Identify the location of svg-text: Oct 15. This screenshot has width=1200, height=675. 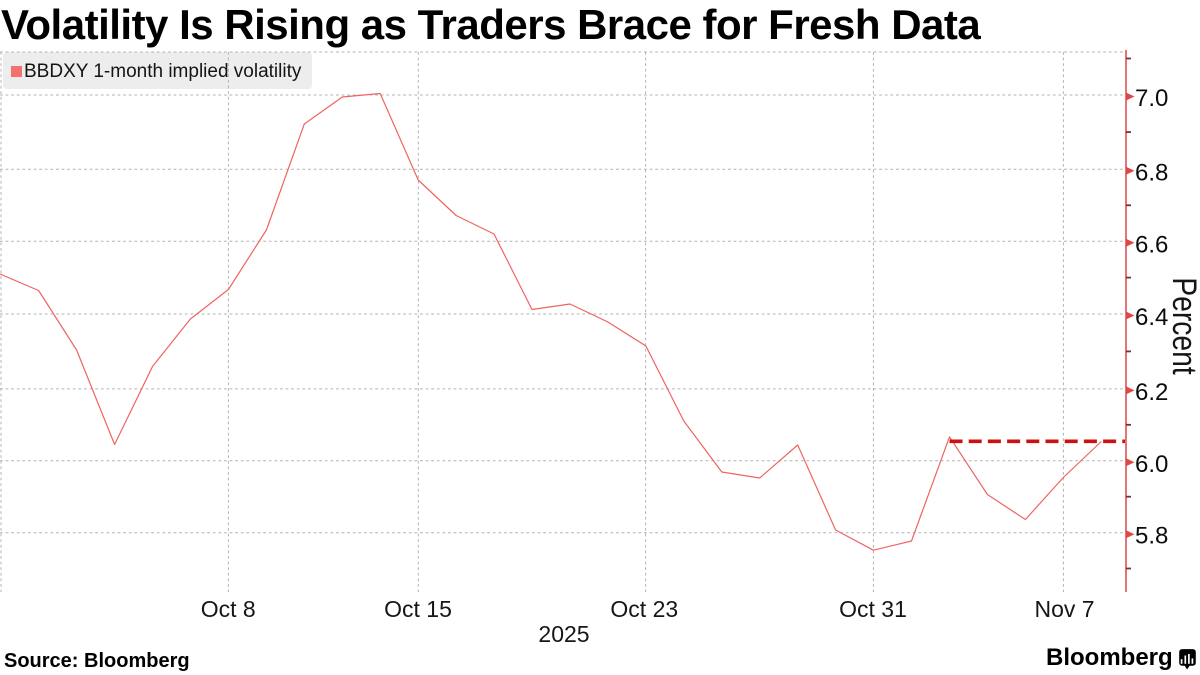
(418, 609).